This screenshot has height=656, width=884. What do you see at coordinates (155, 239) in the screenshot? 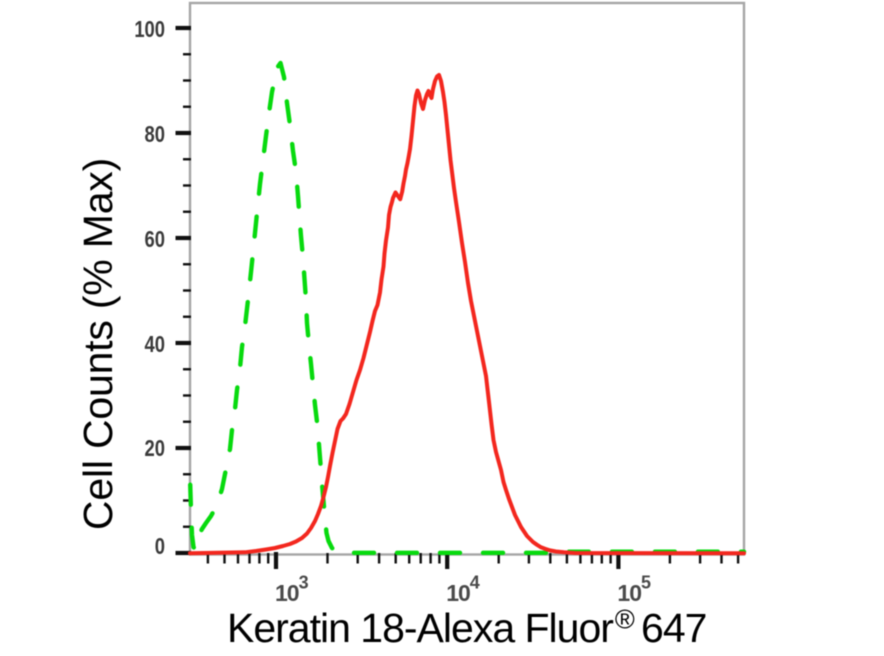
I see `svg-text: 60` at bounding box center [155, 239].